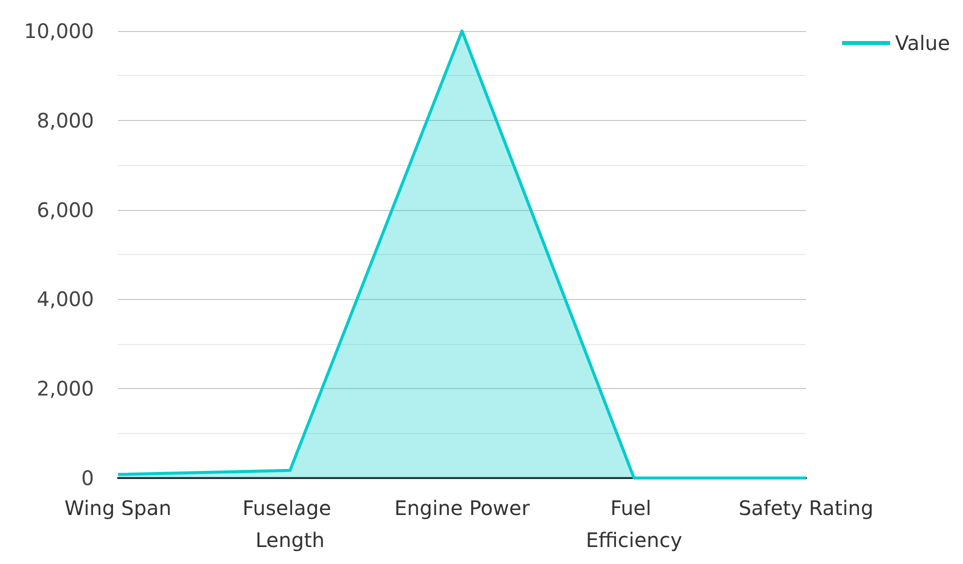 The width and height of the screenshot is (963, 564). Describe the element at coordinates (462, 508) in the screenshot. I see `x-tick-label: Engine Power` at that location.